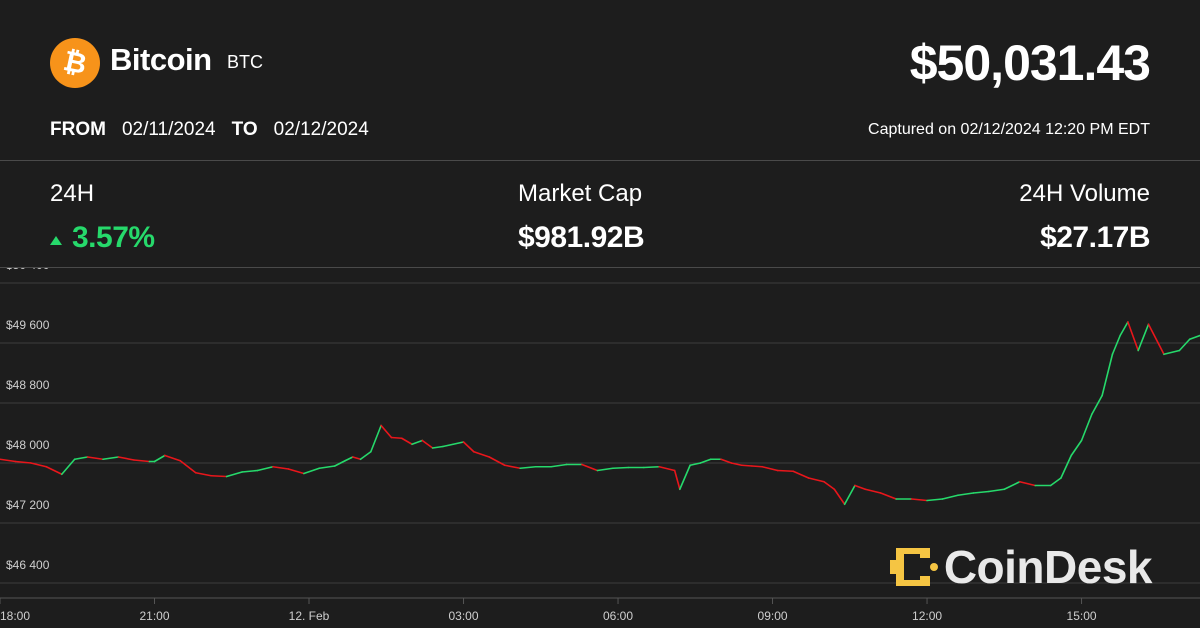 This screenshot has width=1200, height=628. Describe the element at coordinates (28, 270) in the screenshot. I see `y-tick-label: $50 400` at that location.